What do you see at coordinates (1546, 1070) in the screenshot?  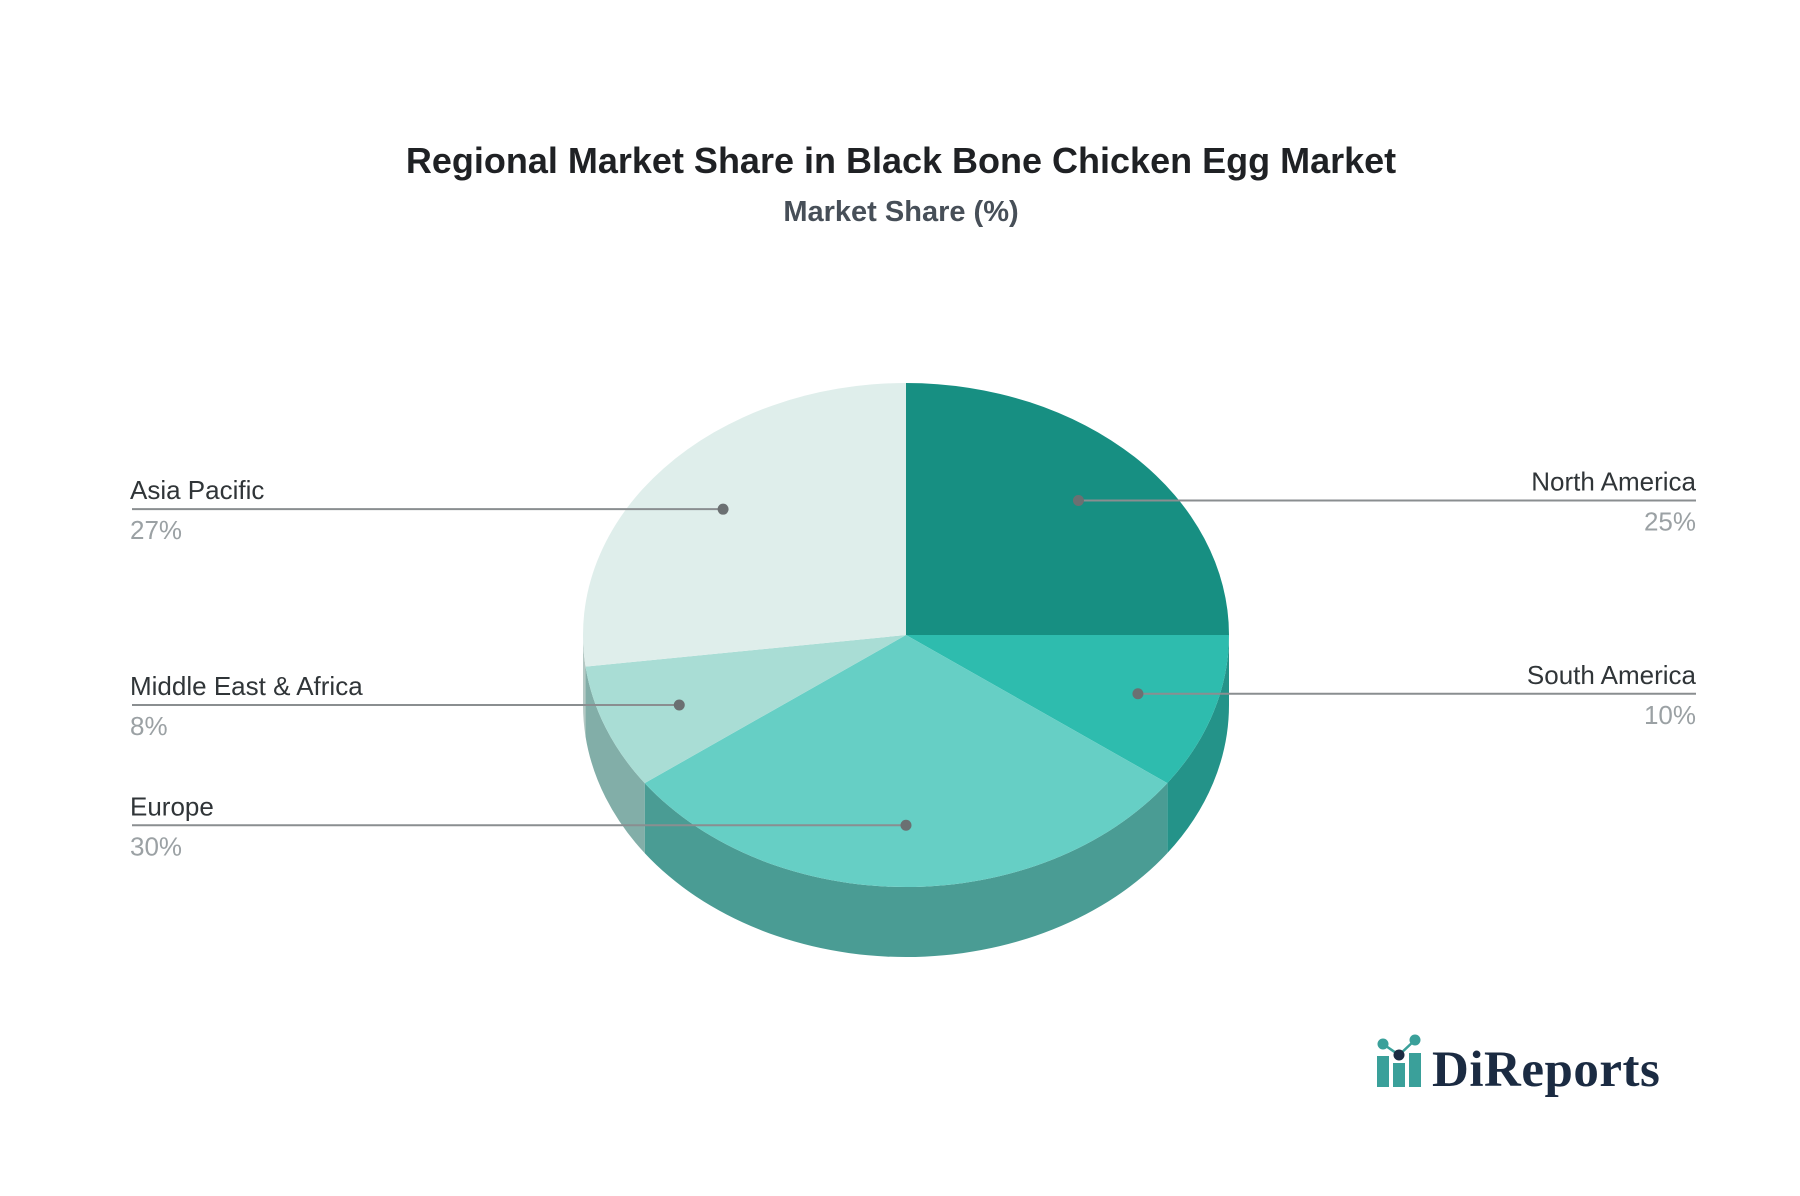 I see `brand-name: DiReports` at bounding box center [1546, 1070].